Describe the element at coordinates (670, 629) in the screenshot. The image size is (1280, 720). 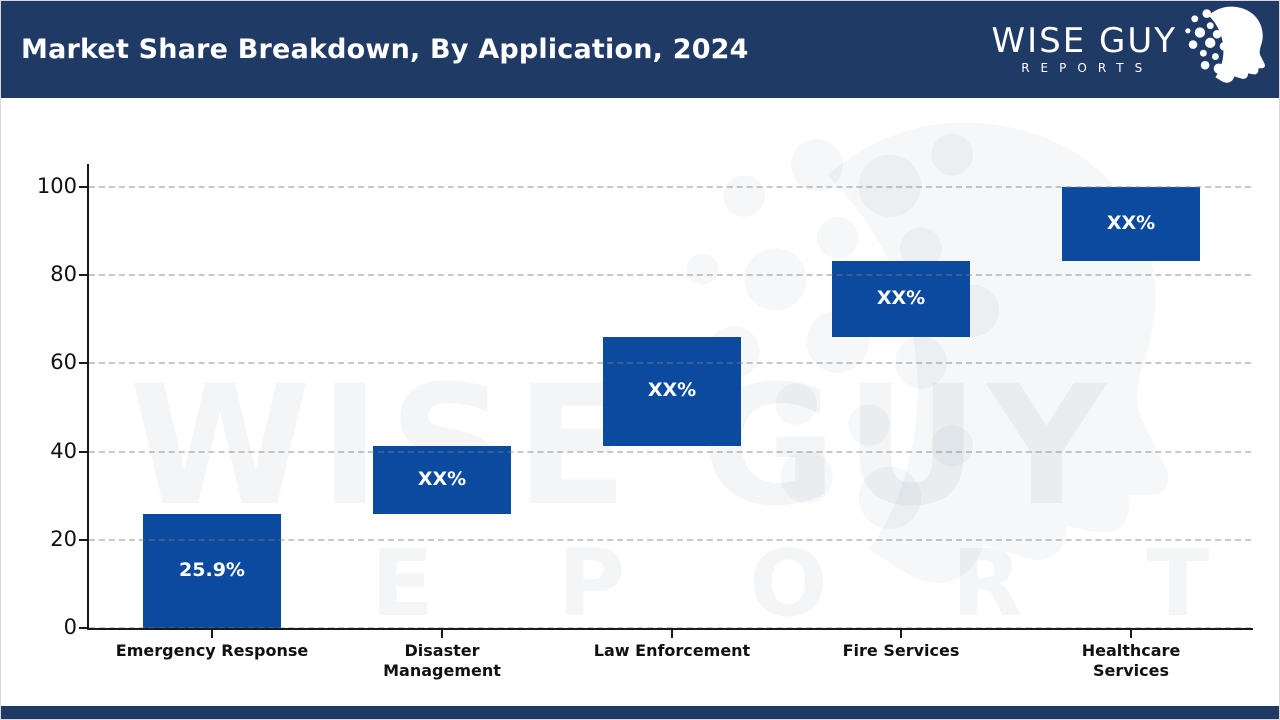
I see `x-axis-line` at that location.